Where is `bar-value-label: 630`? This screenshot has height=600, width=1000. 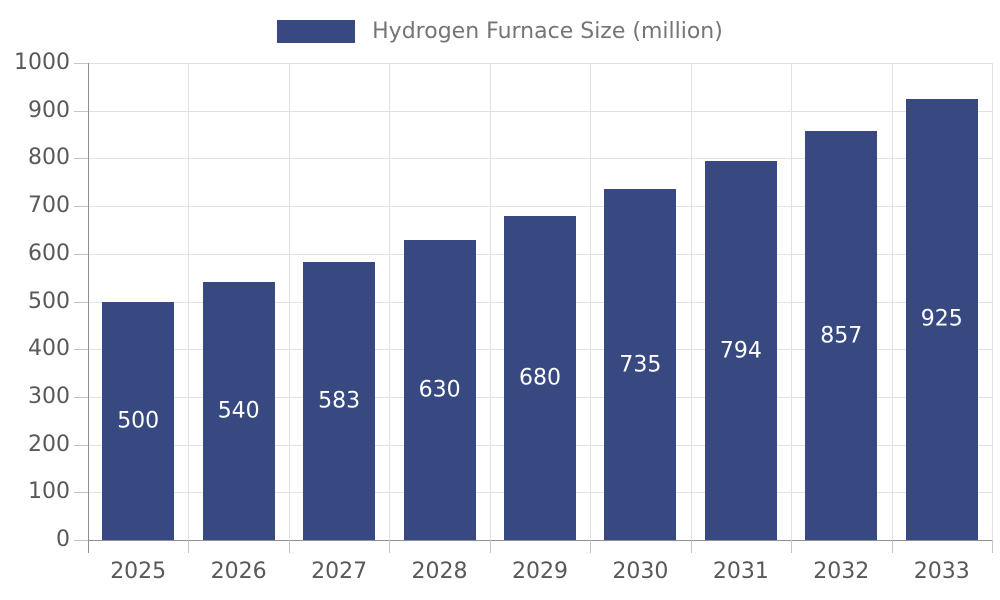 bar-value-label: 630 is located at coordinates (439, 390).